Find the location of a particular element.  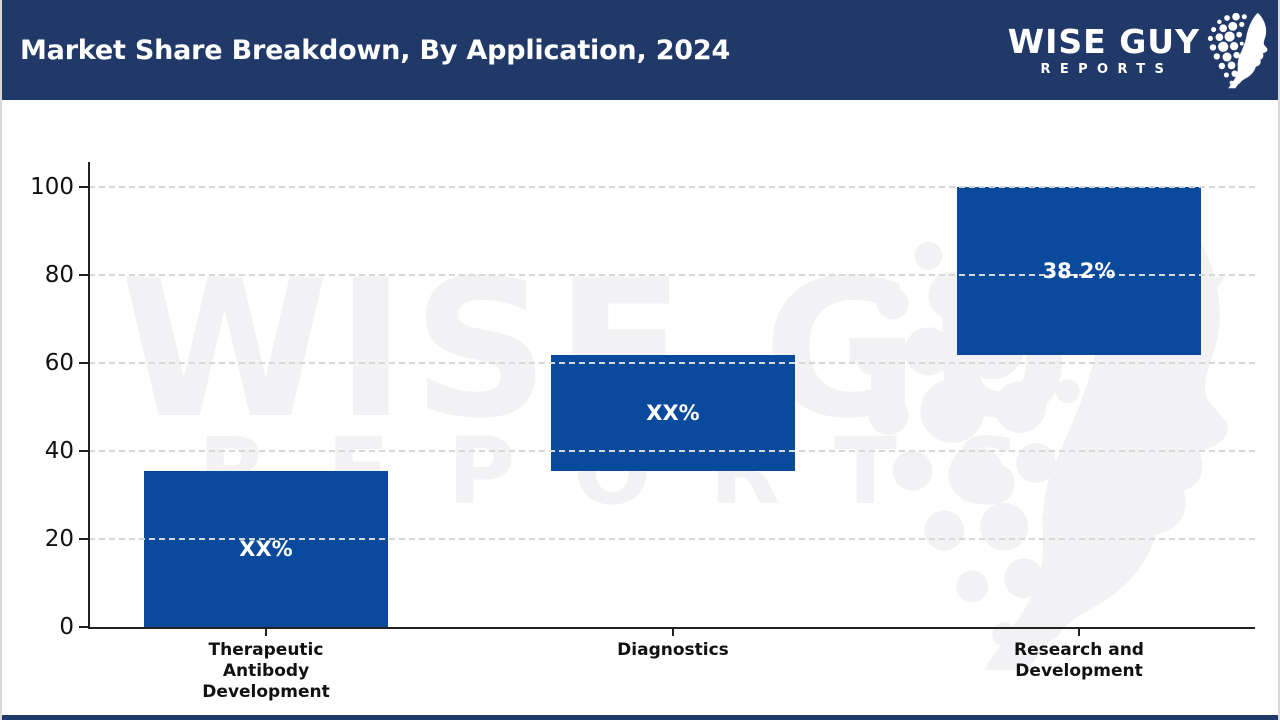

footer-accent-bar is located at coordinates (640, 717).